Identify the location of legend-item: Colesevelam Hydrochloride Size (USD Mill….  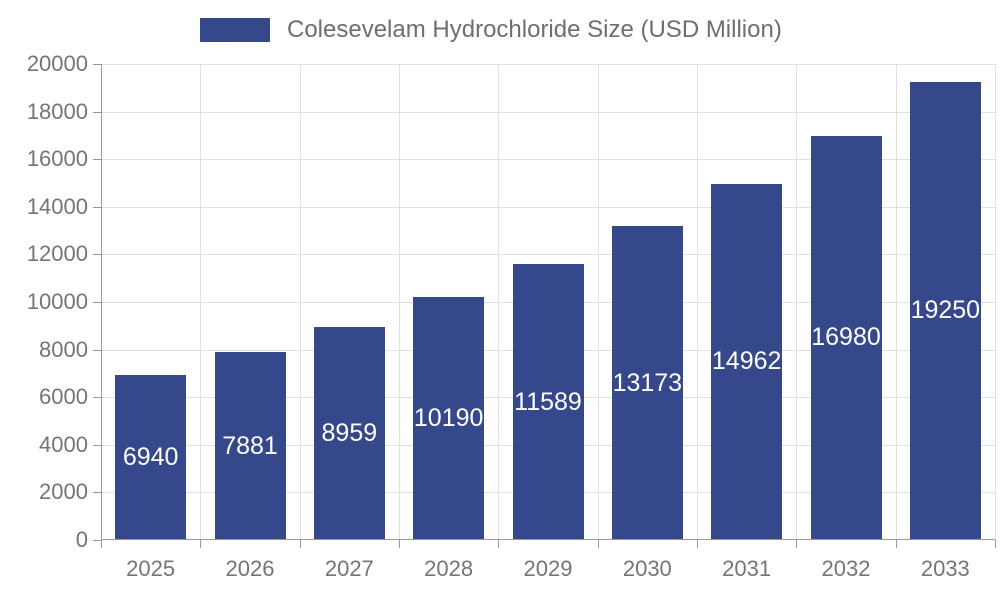
(491, 29).